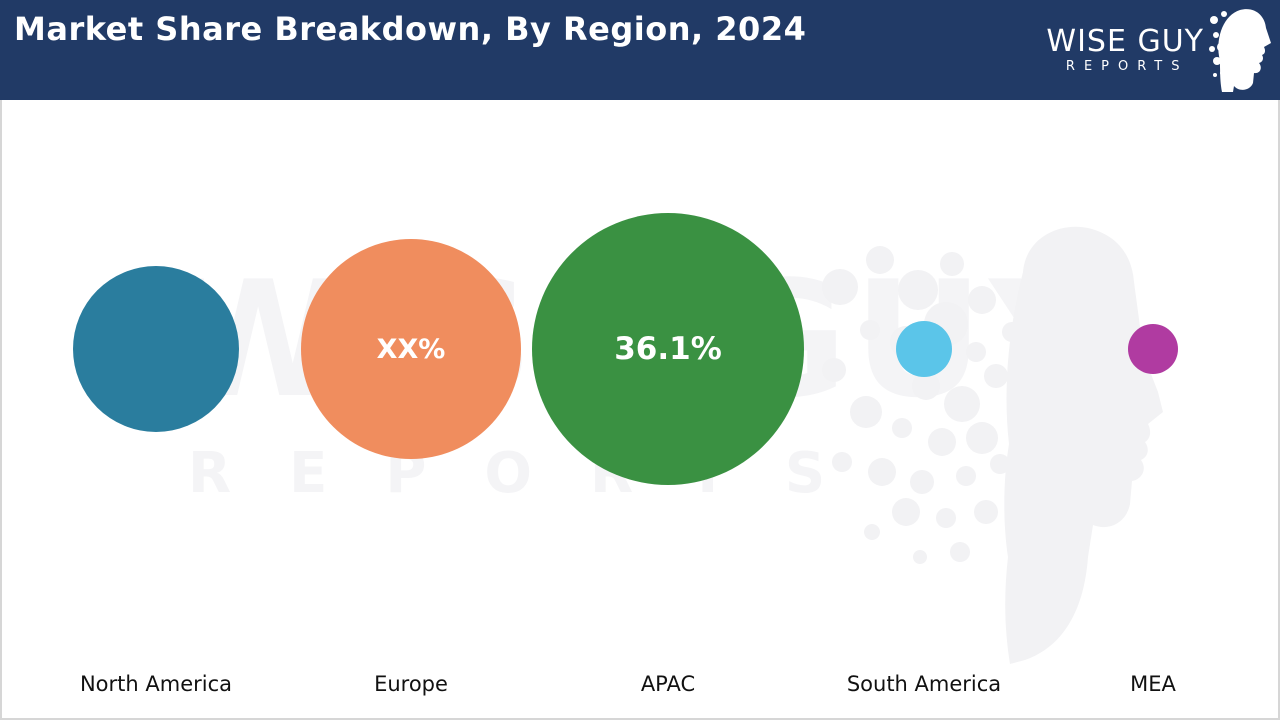 Image resolution: width=1280 pixels, height=720 pixels. I want to click on bubble-value-label: XX%, so click(411, 349).